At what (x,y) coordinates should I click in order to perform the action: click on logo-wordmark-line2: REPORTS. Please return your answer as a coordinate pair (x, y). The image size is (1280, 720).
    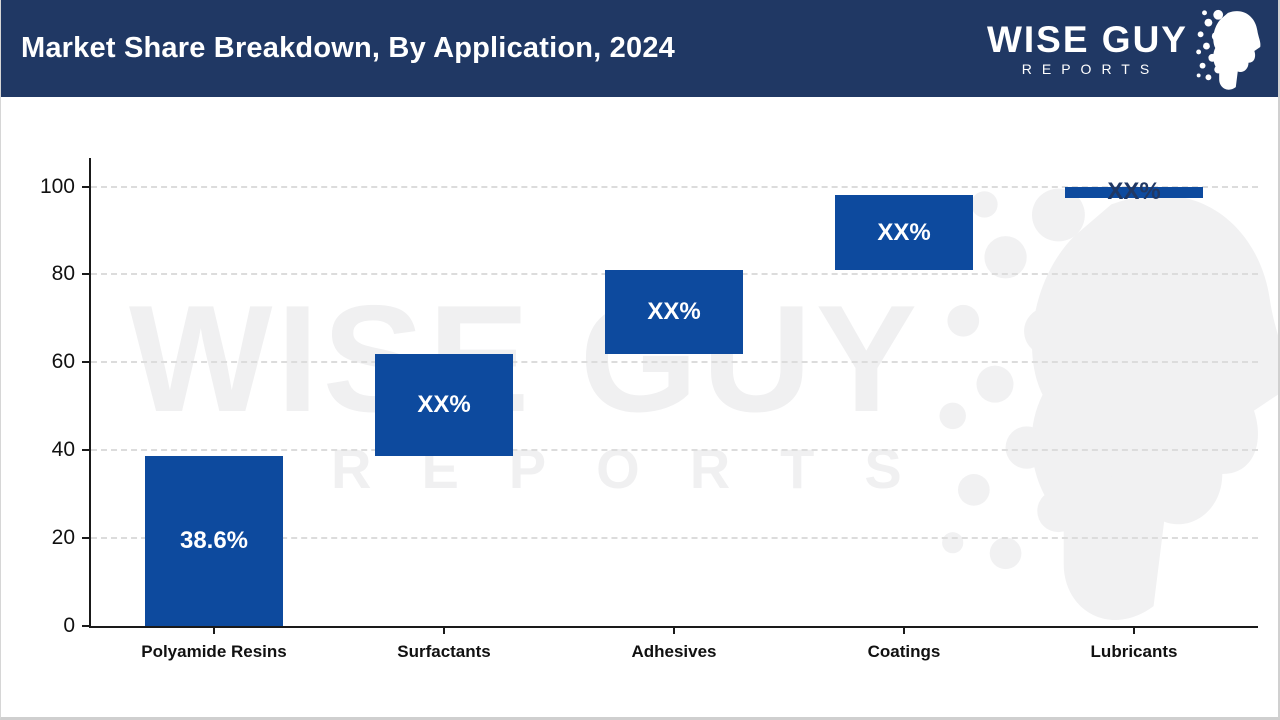
    Looking at the image, I should click on (1090, 69).